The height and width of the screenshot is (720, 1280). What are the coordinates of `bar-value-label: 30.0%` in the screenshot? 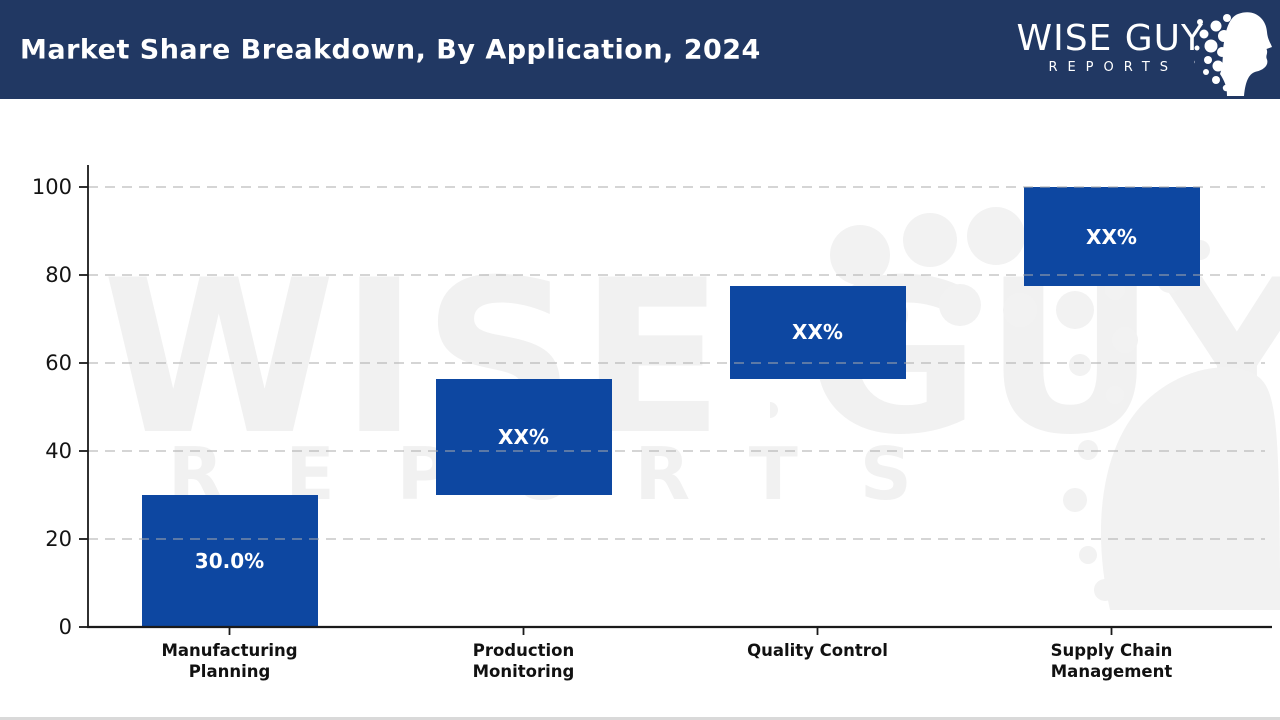 It's located at (229, 561).